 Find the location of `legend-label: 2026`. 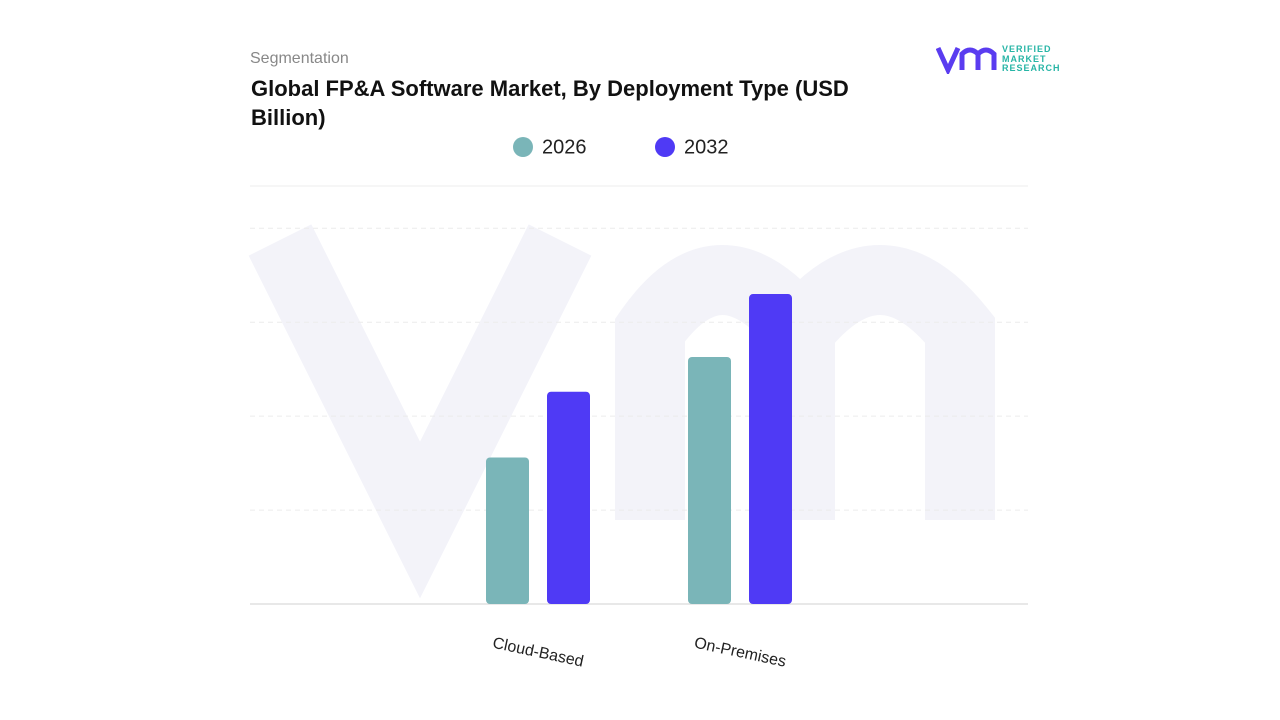

legend-label: 2026 is located at coordinates (564, 147).